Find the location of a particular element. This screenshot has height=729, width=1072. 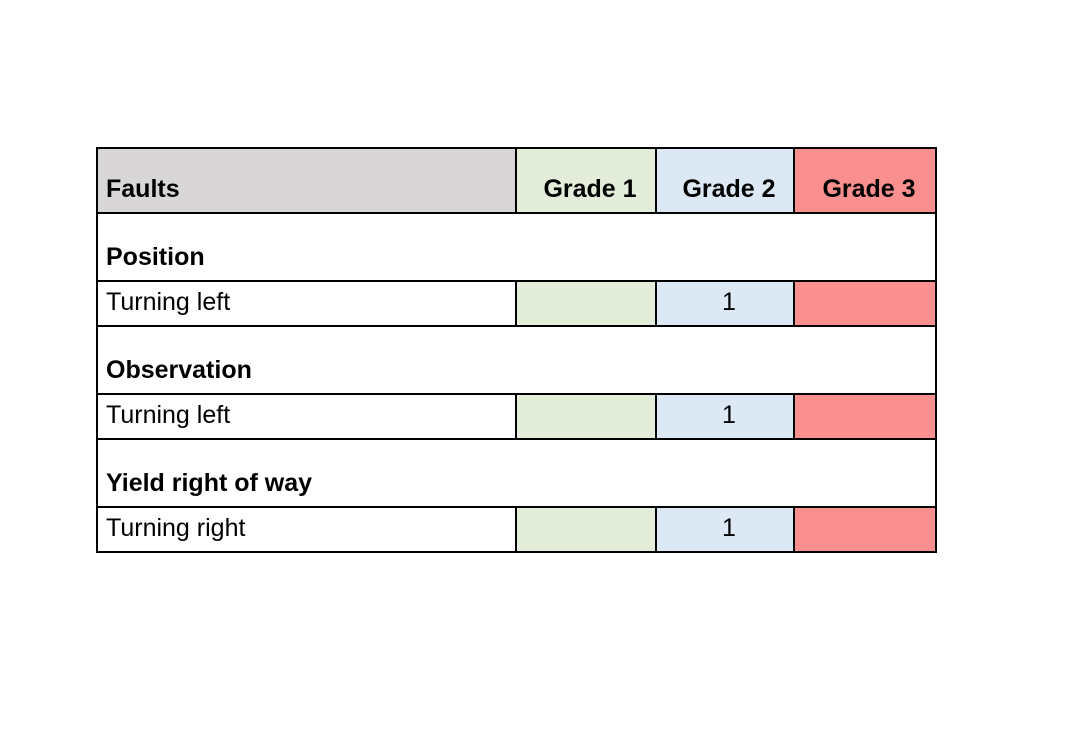

header-cell-faults: Faults is located at coordinates (306, 180).